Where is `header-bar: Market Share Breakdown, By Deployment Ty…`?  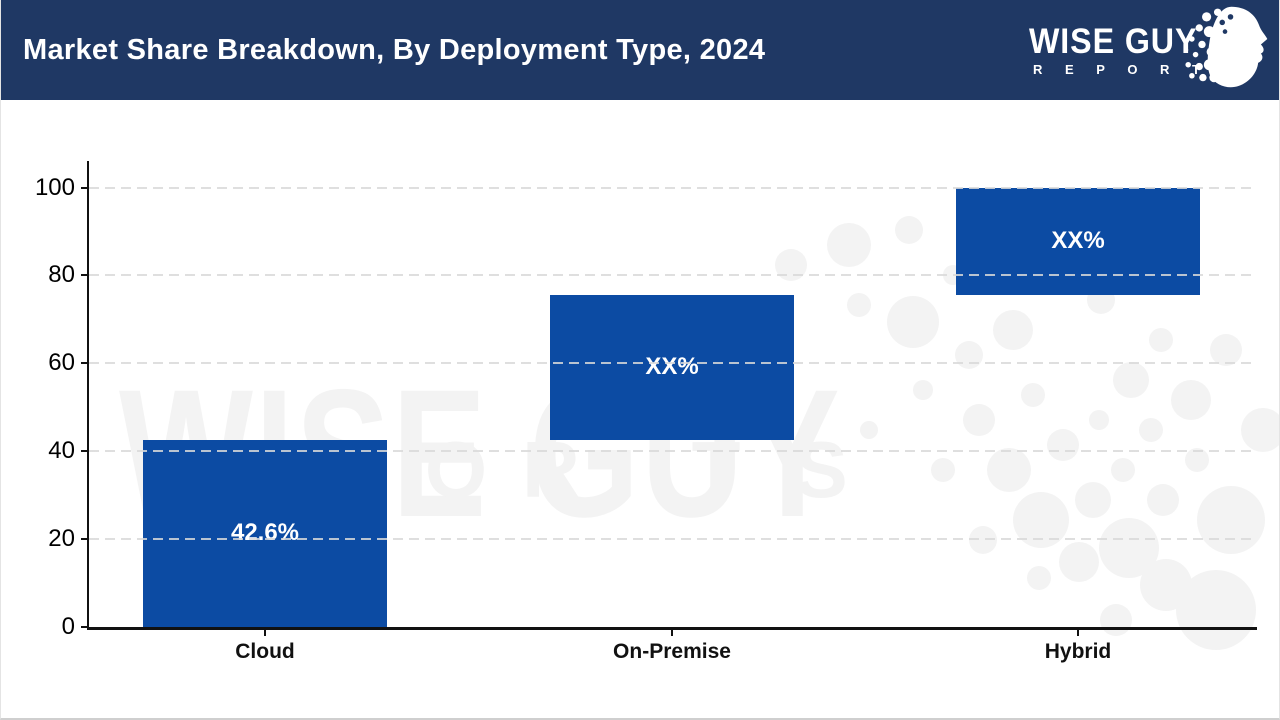 header-bar: Market Share Breakdown, By Deployment Ty… is located at coordinates (640, 50).